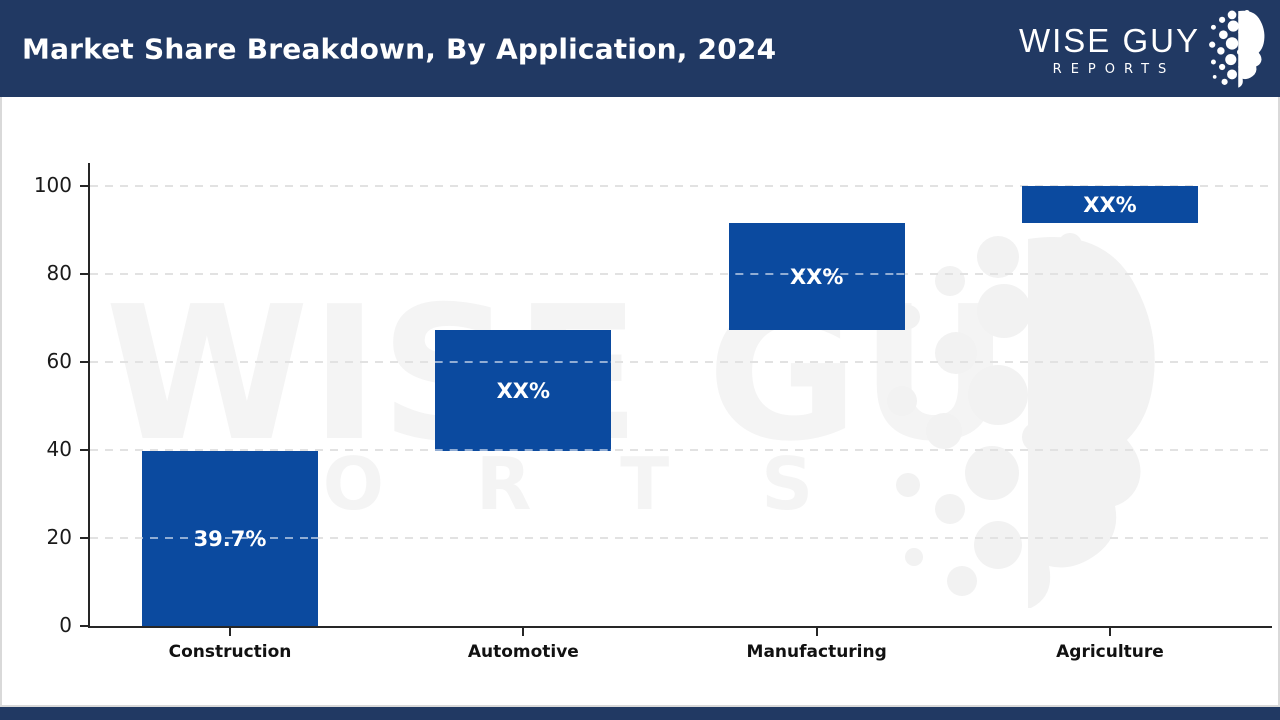 This screenshot has height=720, width=1280. What do you see at coordinates (816, 652) in the screenshot?
I see `x-category-label-manufacturing: Manufacturing` at bounding box center [816, 652].